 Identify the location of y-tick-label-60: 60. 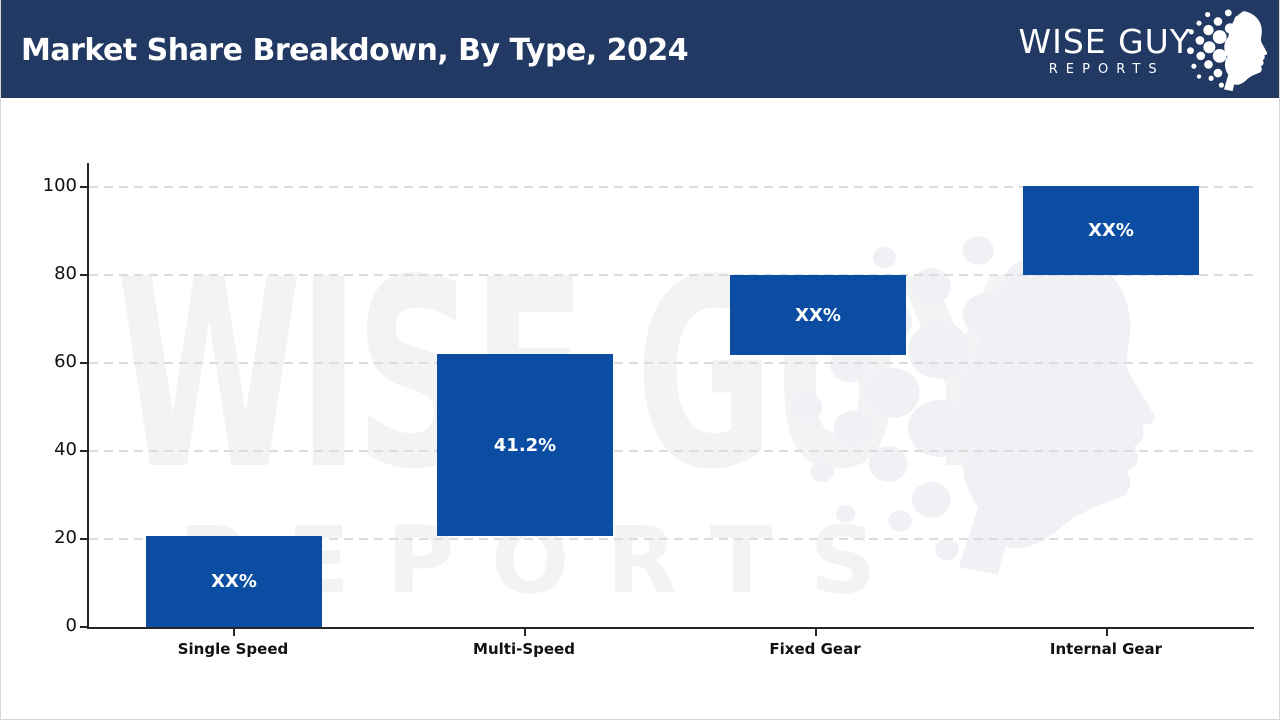
(65, 361).